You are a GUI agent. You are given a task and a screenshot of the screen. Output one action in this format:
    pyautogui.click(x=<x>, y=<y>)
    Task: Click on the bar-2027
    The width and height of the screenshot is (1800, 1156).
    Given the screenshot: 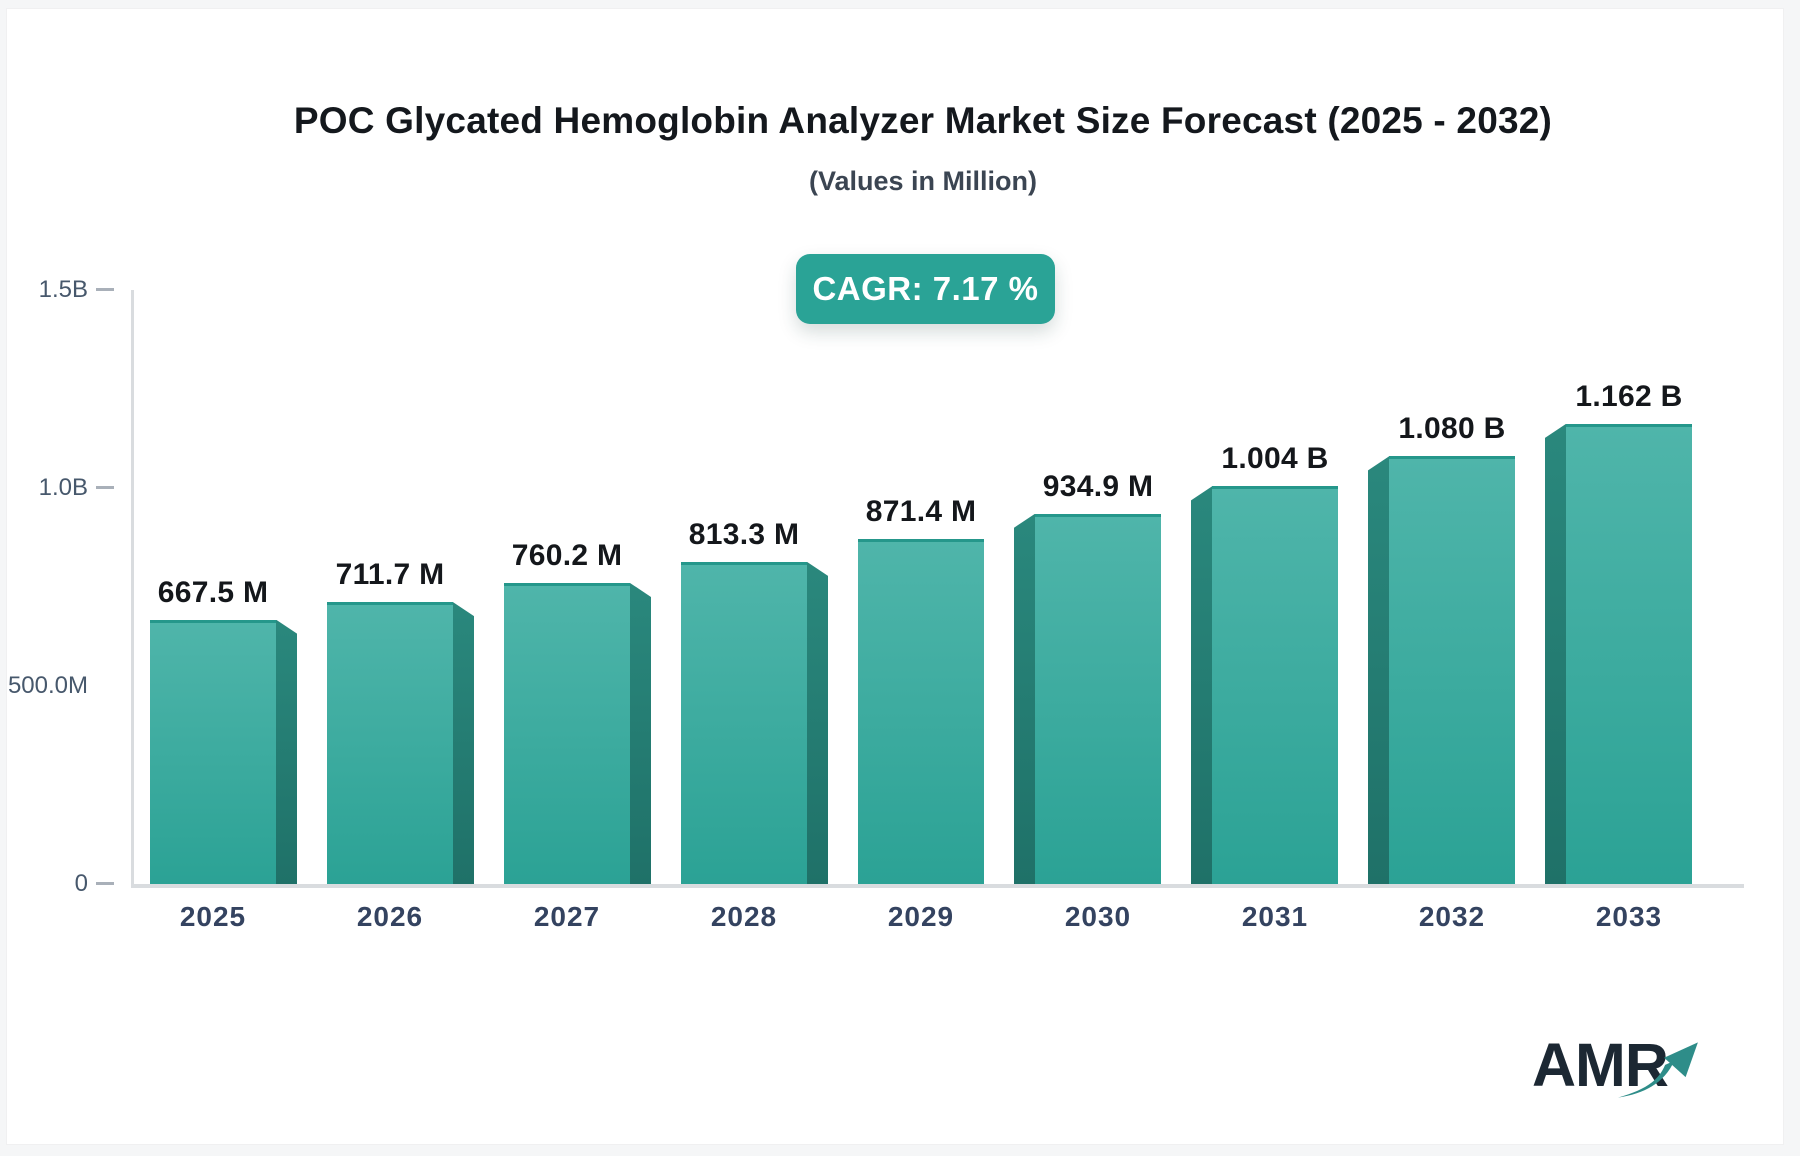 What is the action you would take?
    pyautogui.click(x=567, y=733)
    